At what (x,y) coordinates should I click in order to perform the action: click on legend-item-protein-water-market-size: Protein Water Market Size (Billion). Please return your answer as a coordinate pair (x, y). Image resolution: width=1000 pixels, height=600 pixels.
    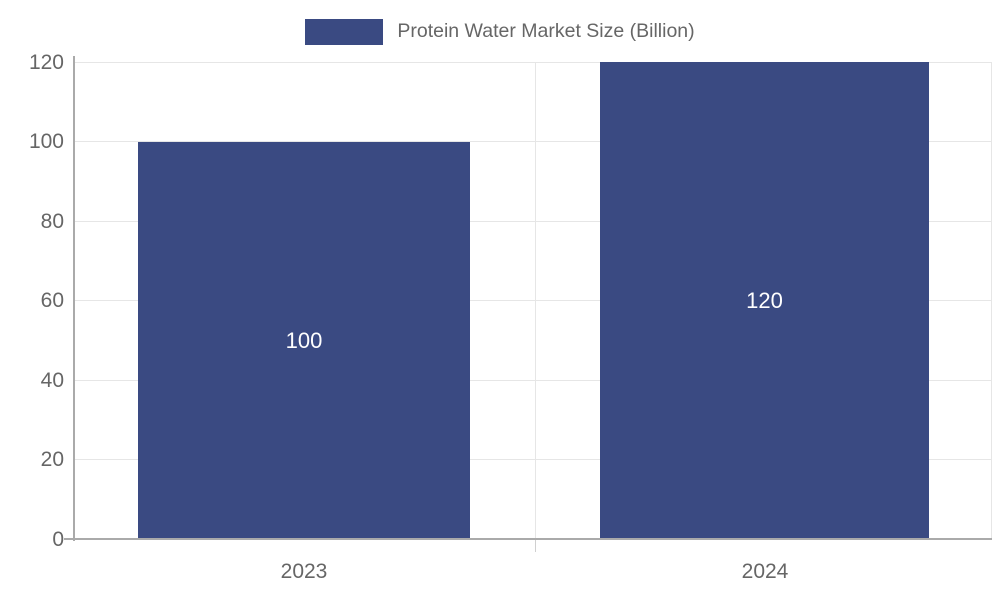
    Looking at the image, I should click on (500, 32).